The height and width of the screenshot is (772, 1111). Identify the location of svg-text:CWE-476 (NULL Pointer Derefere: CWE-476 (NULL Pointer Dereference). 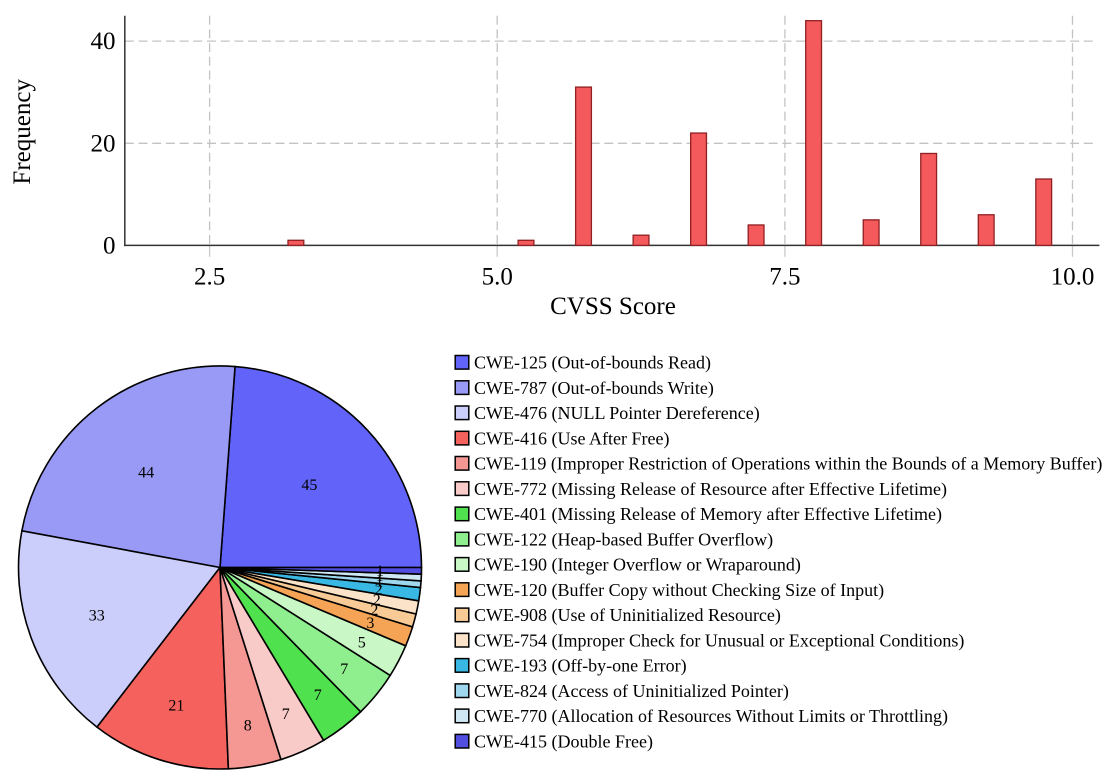
(617, 413).